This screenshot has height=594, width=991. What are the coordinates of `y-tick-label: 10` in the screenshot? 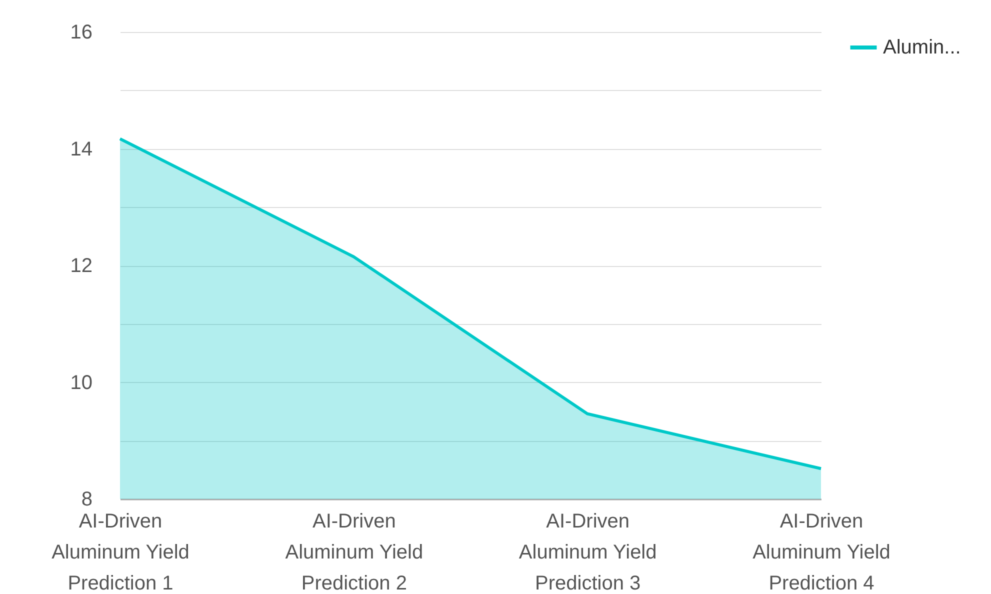 It's located at (81, 383).